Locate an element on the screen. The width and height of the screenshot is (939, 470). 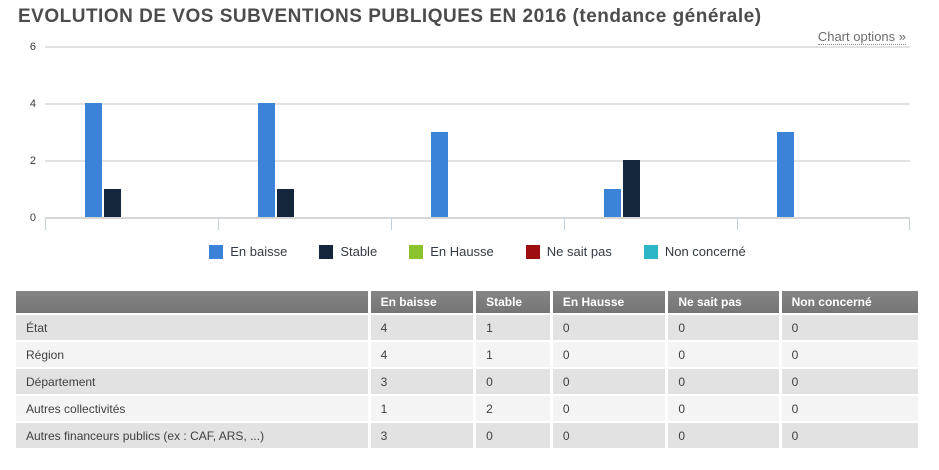
chart-options-link: Chart options » is located at coordinates (861, 37).